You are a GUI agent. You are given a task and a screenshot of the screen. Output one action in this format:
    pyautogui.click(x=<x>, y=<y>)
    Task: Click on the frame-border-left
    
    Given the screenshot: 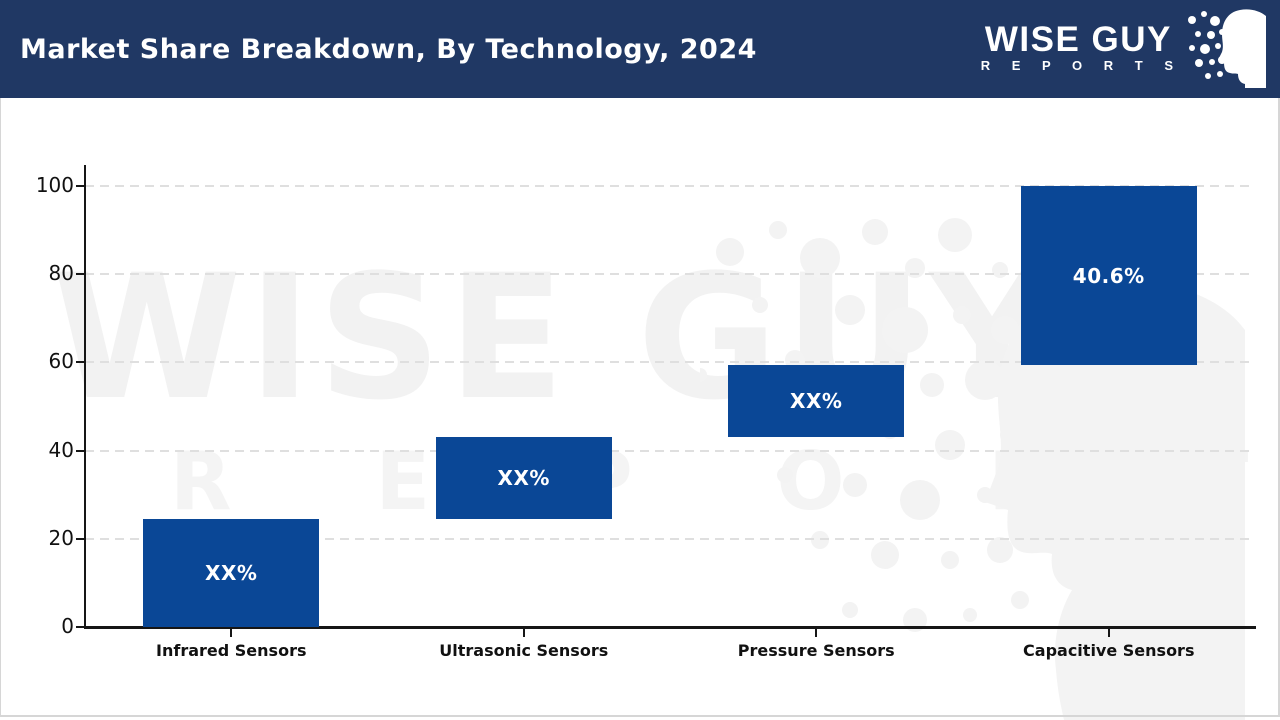 What is the action you would take?
    pyautogui.click(x=0, y=407)
    